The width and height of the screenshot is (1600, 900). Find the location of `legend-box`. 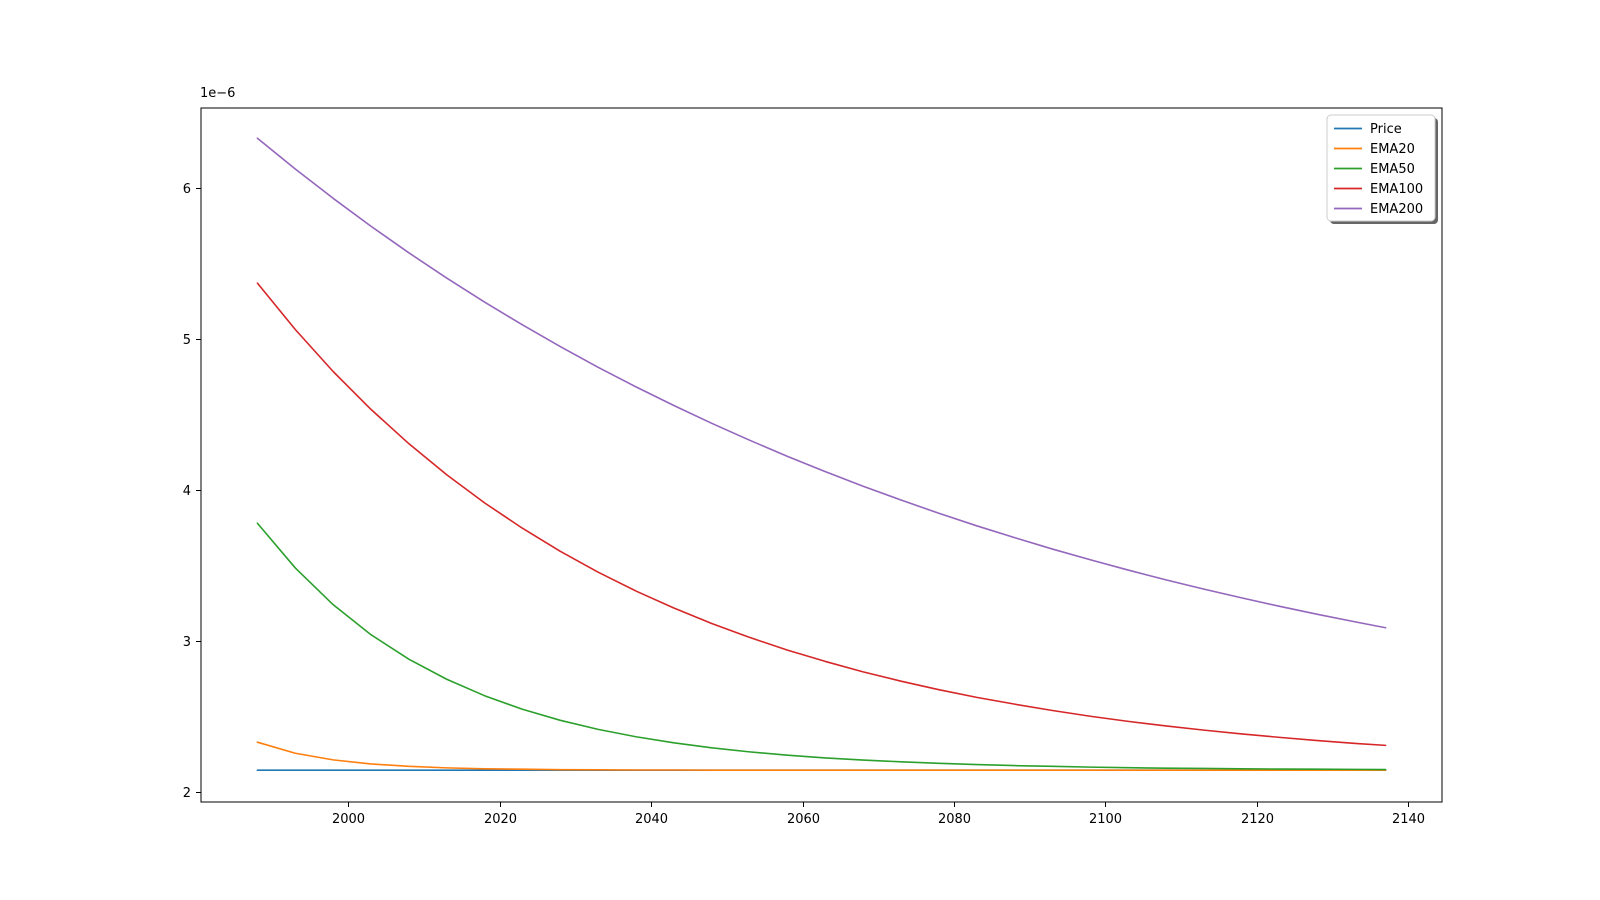

legend-box is located at coordinates (1381, 168).